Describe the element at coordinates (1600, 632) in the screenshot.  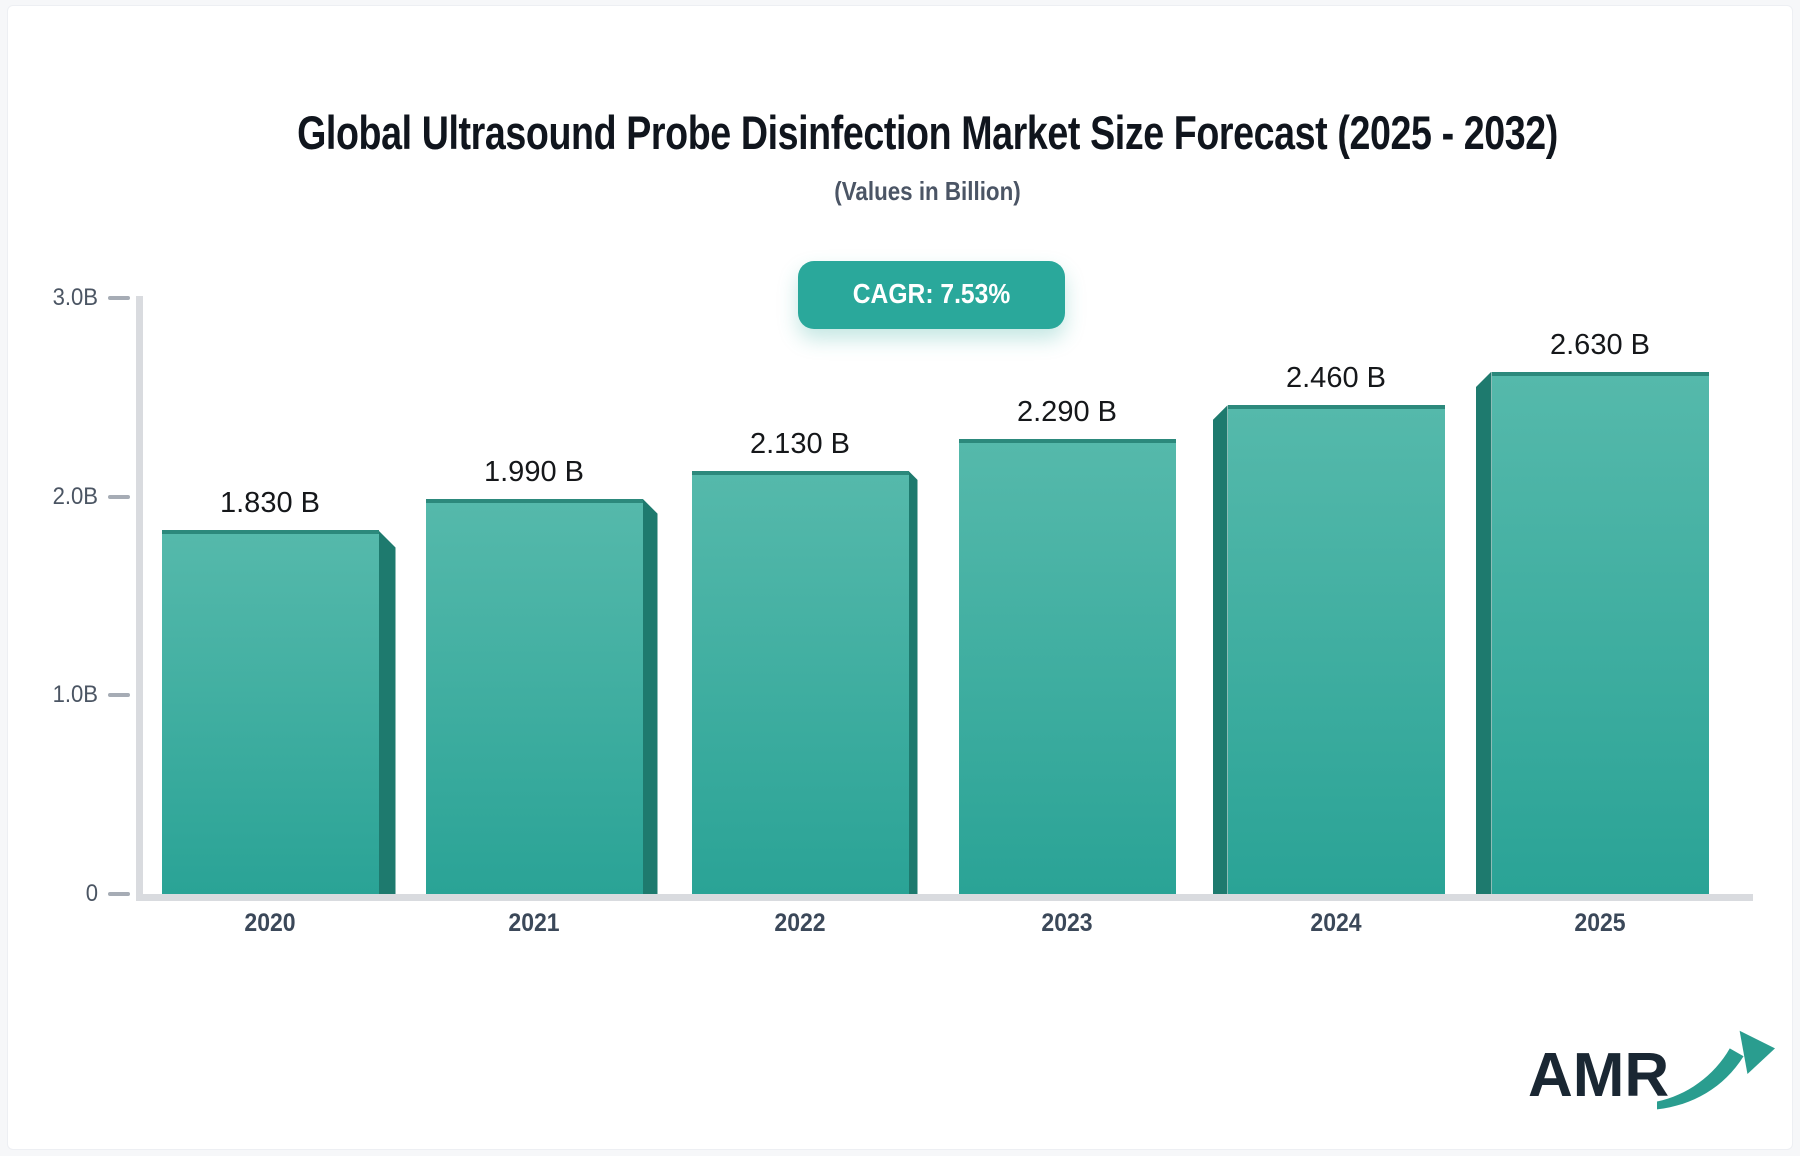
I see `bar-2025` at that location.